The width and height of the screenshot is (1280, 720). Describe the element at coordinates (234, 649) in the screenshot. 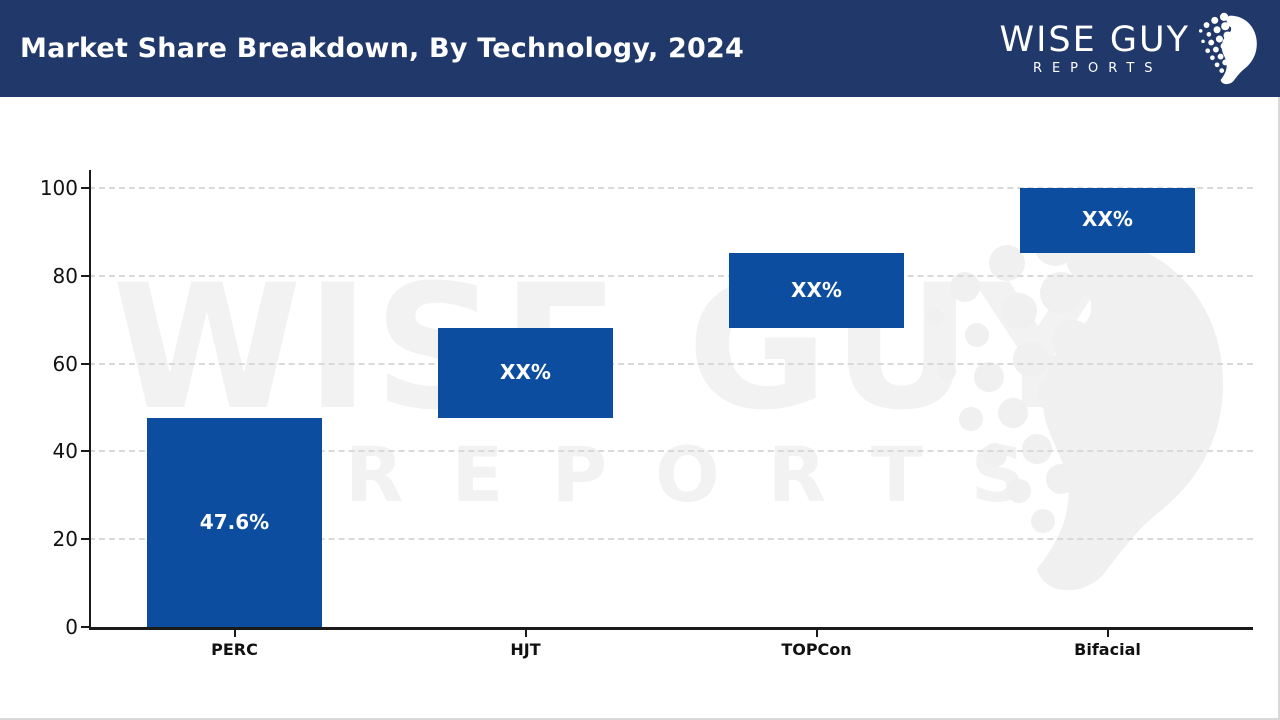

I see `x-tick-label-PERC: PERC` at that location.